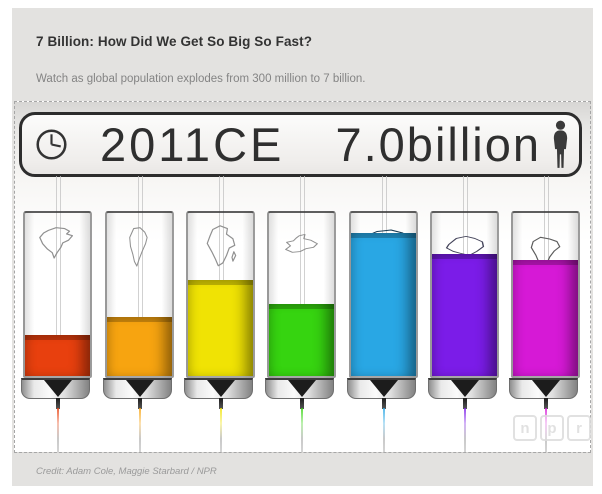 This screenshot has height=494, width=602. I want to click on npr-logo: n p r, so click(552, 428).